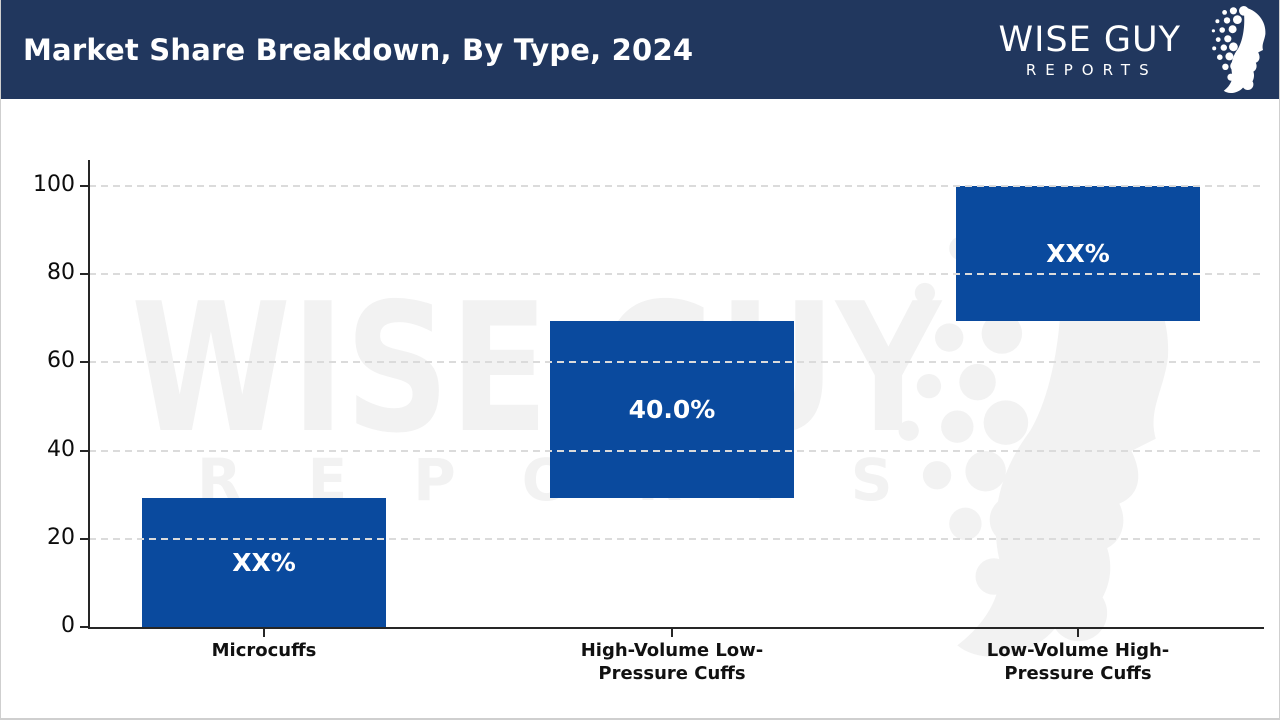 The image size is (1280, 720). Describe the element at coordinates (358, 49) in the screenshot. I see `chart-title: Market Share Breakdown, By Type, 2024` at that location.